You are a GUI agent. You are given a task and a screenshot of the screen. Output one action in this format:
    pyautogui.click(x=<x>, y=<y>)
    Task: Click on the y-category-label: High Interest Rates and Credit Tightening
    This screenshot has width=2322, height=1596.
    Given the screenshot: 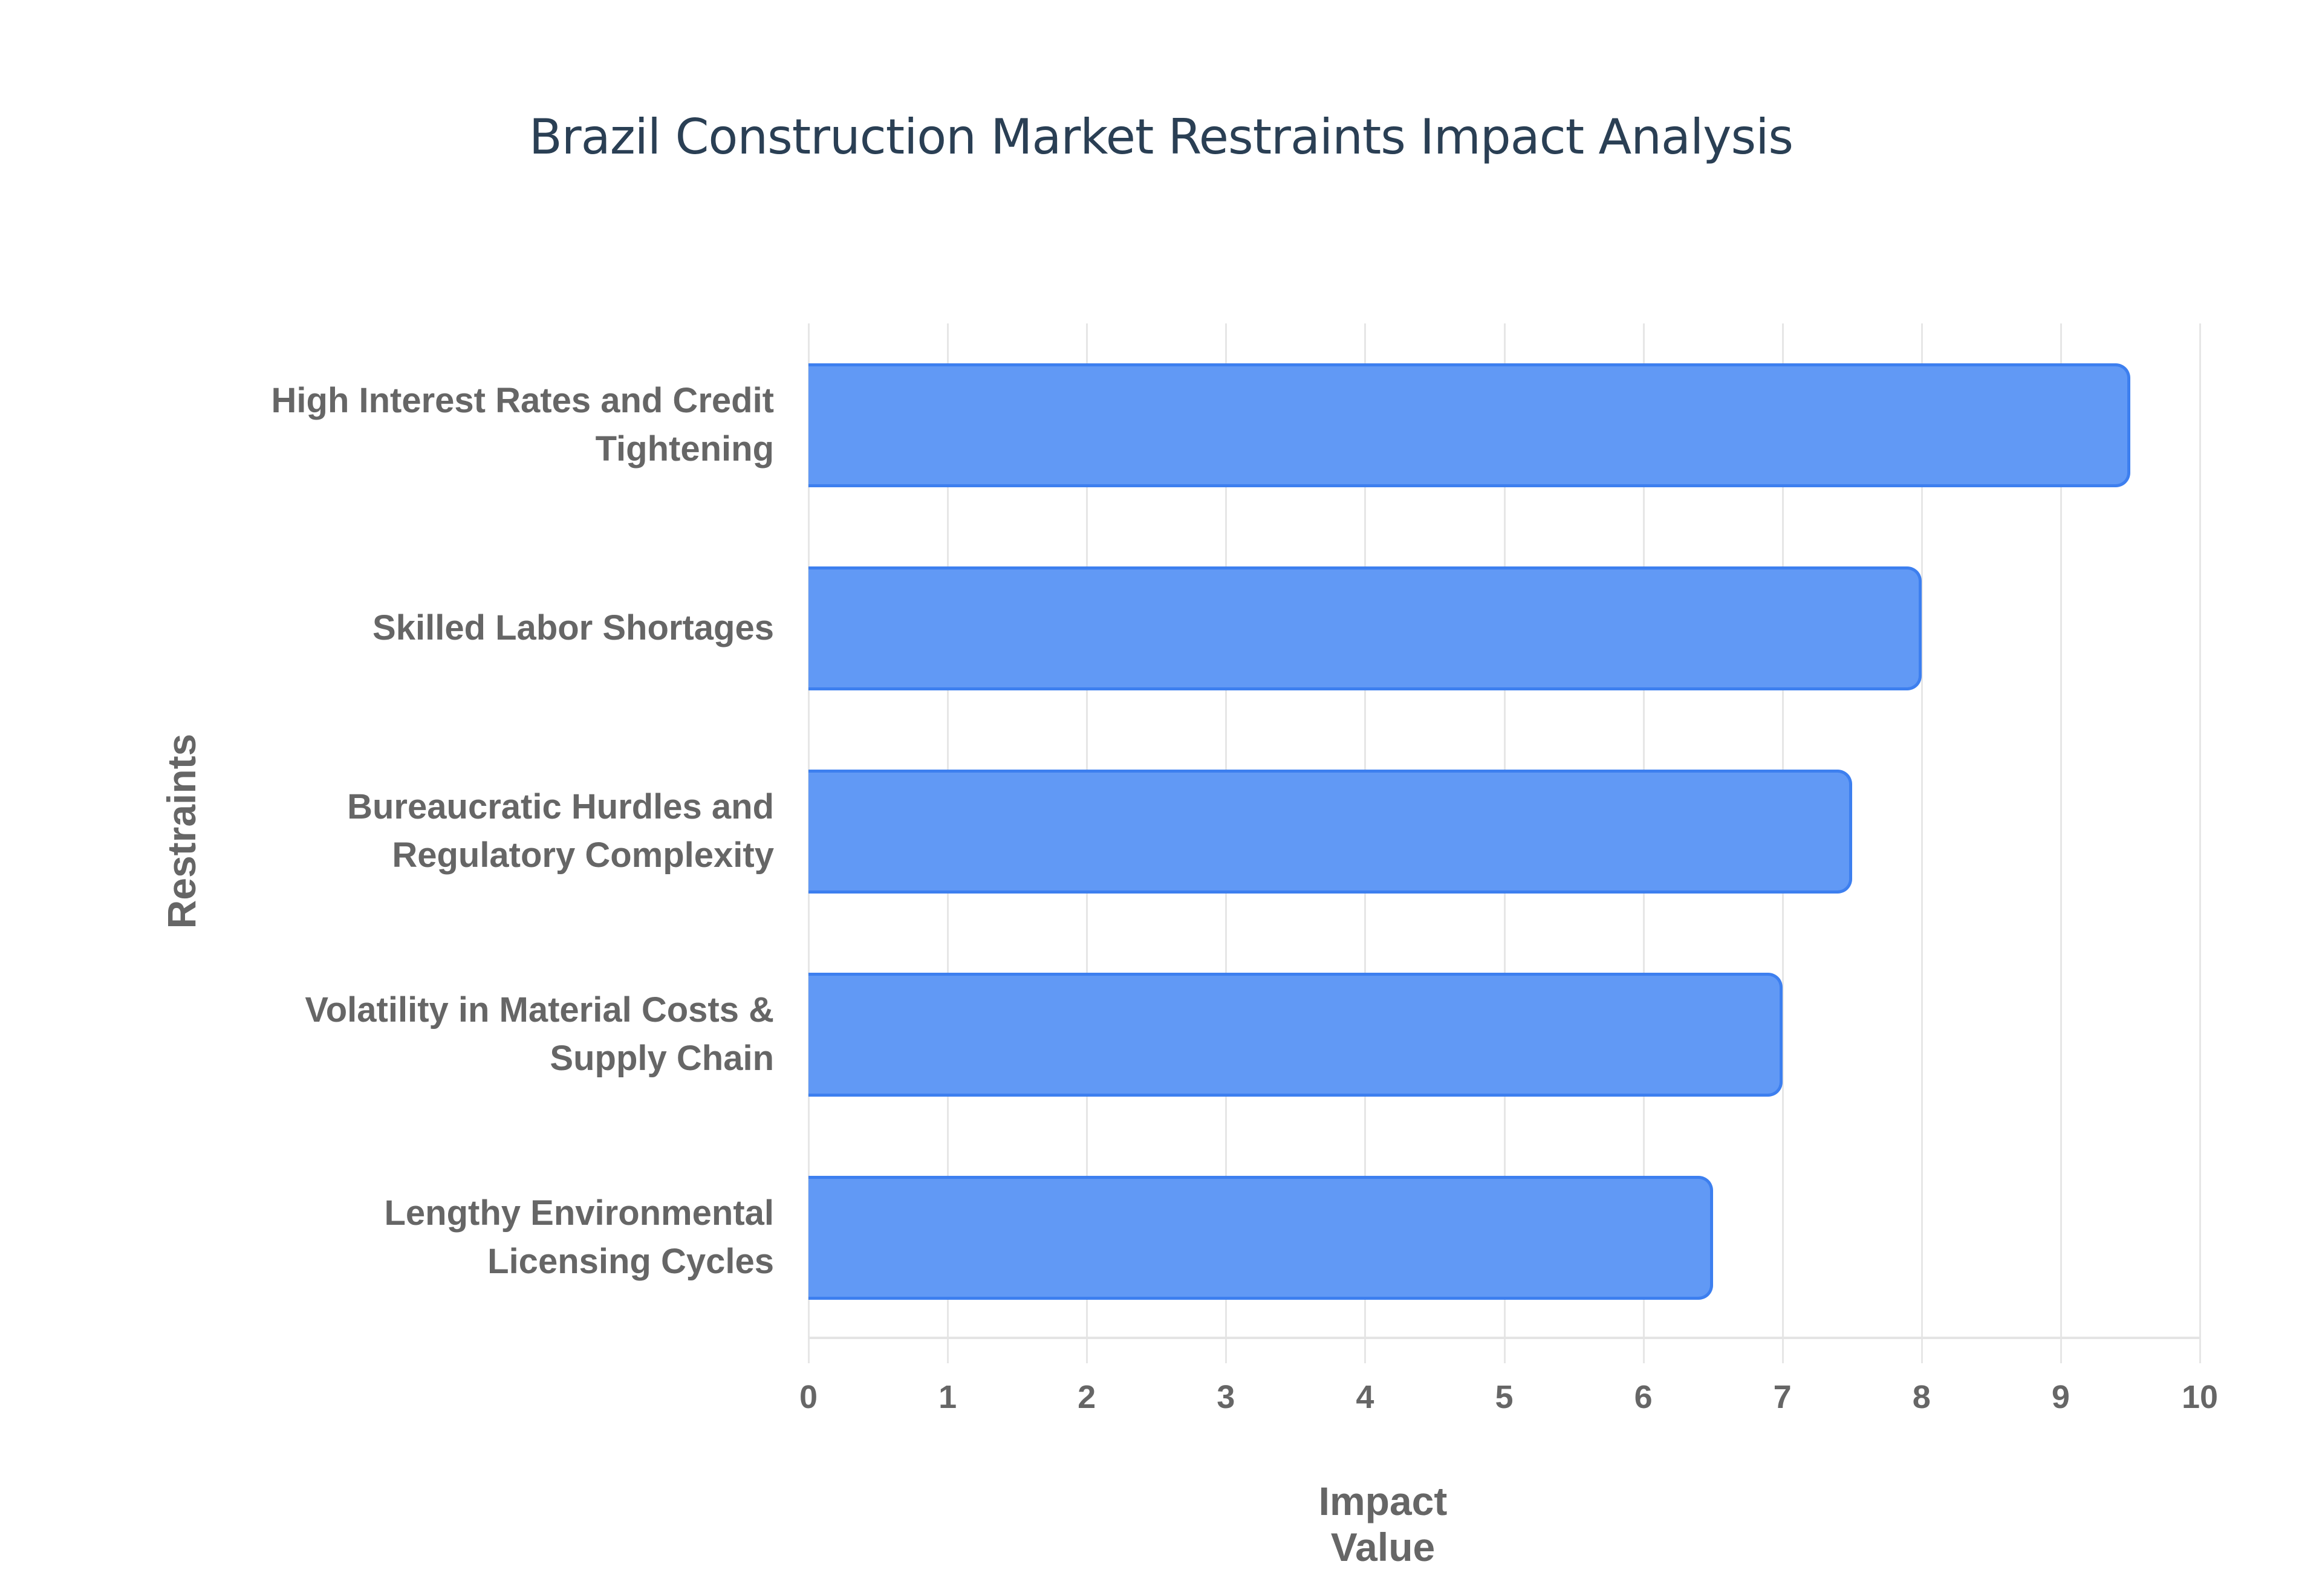 What is the action you would take?
    pyautogui.click(x=471, y=425)
    